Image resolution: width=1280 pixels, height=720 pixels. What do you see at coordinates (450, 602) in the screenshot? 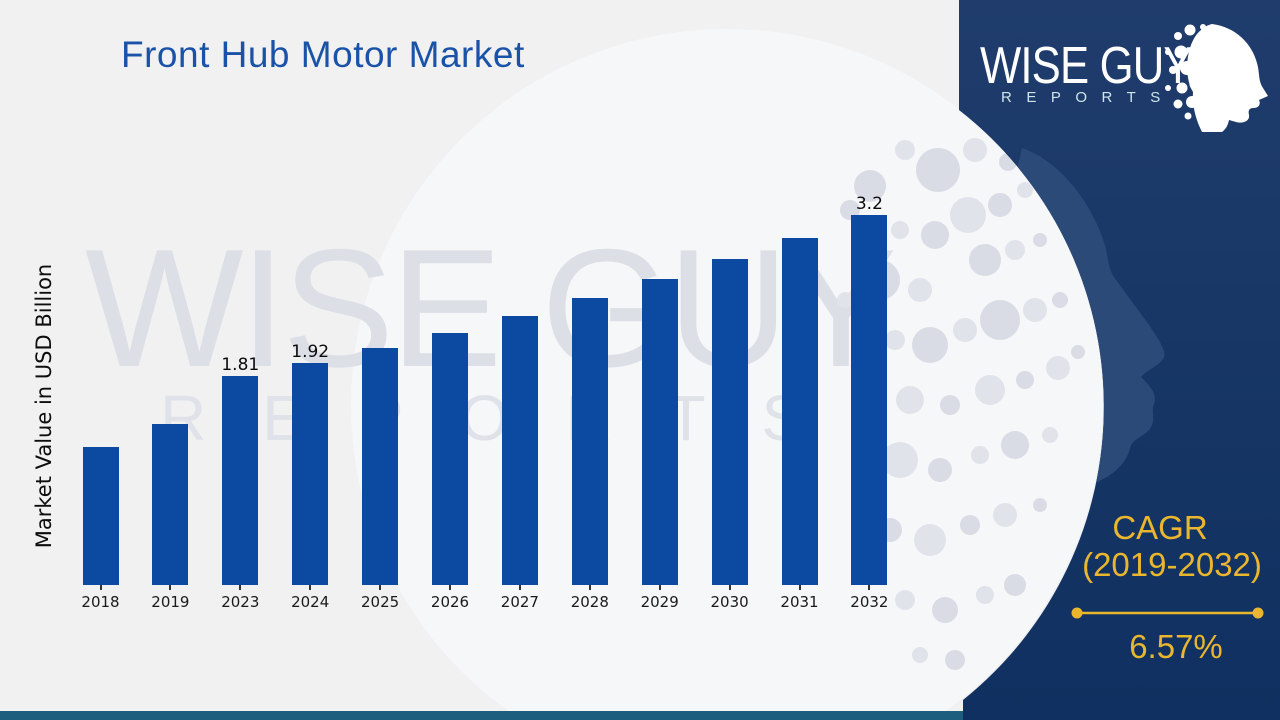
I see `x-tick-label-2026: 2026` at bounding box center [450, 602].